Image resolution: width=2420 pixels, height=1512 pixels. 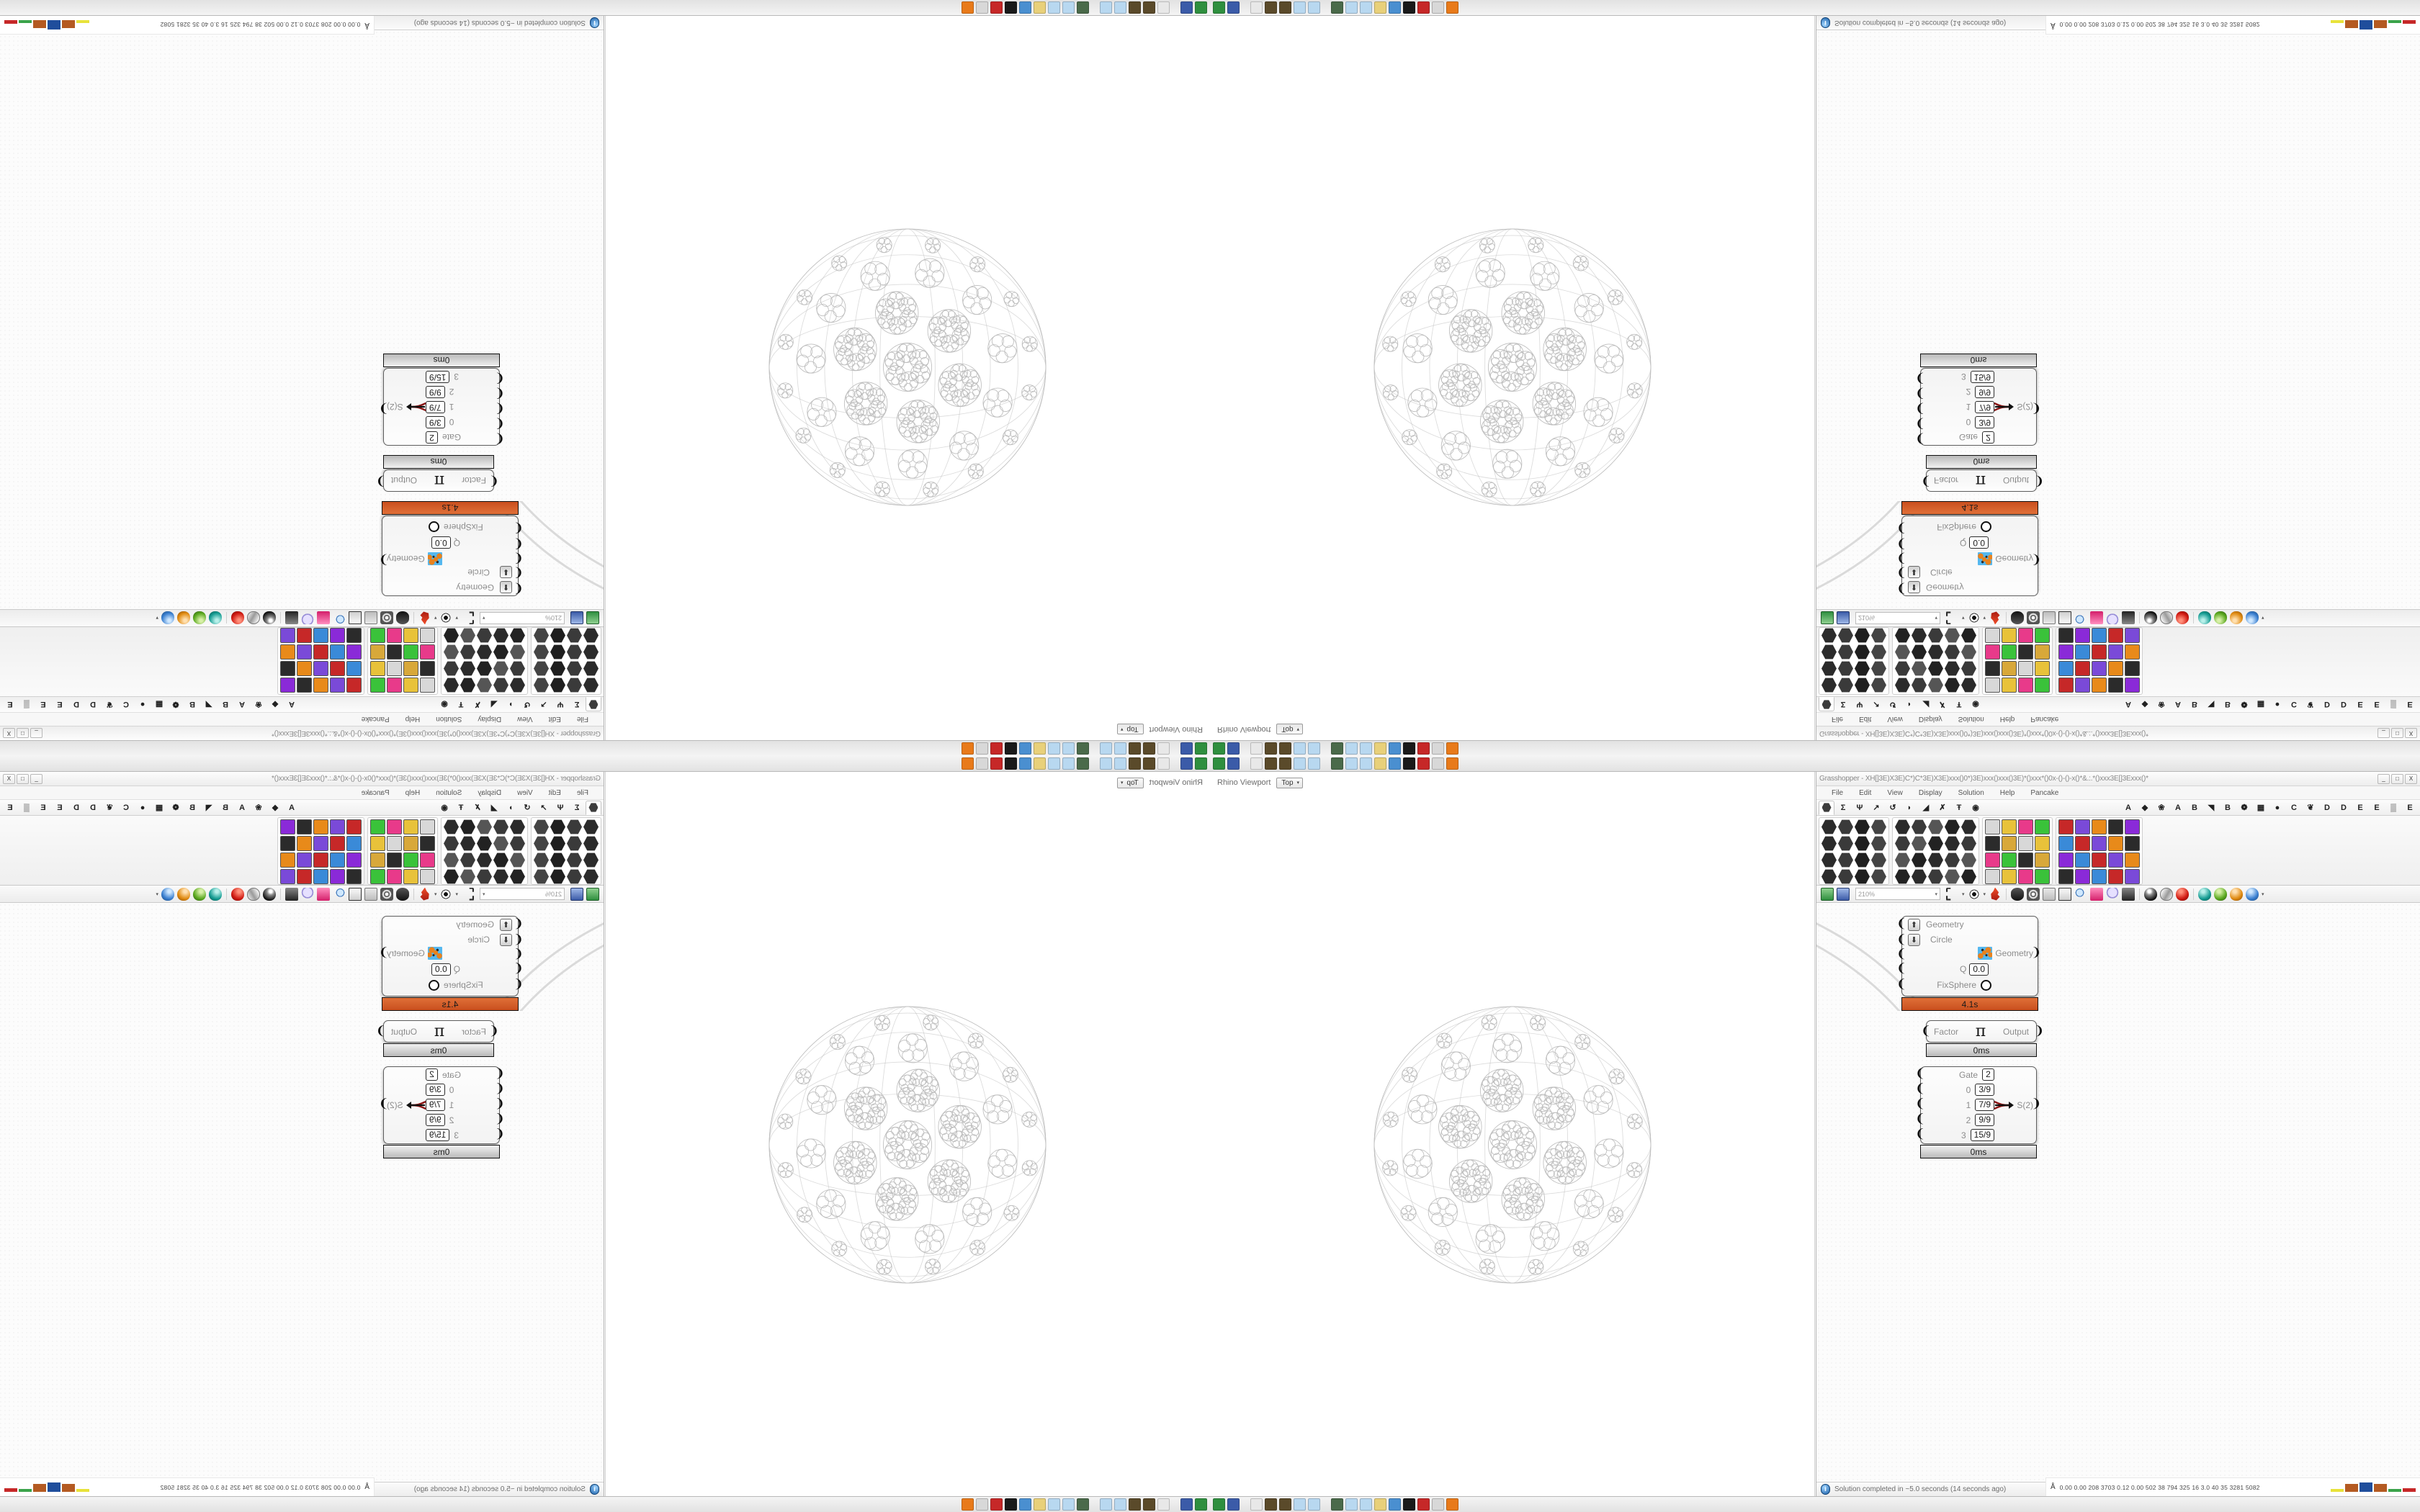 I want to click on tab-sets: Ψ, so click(x=560, y=704).